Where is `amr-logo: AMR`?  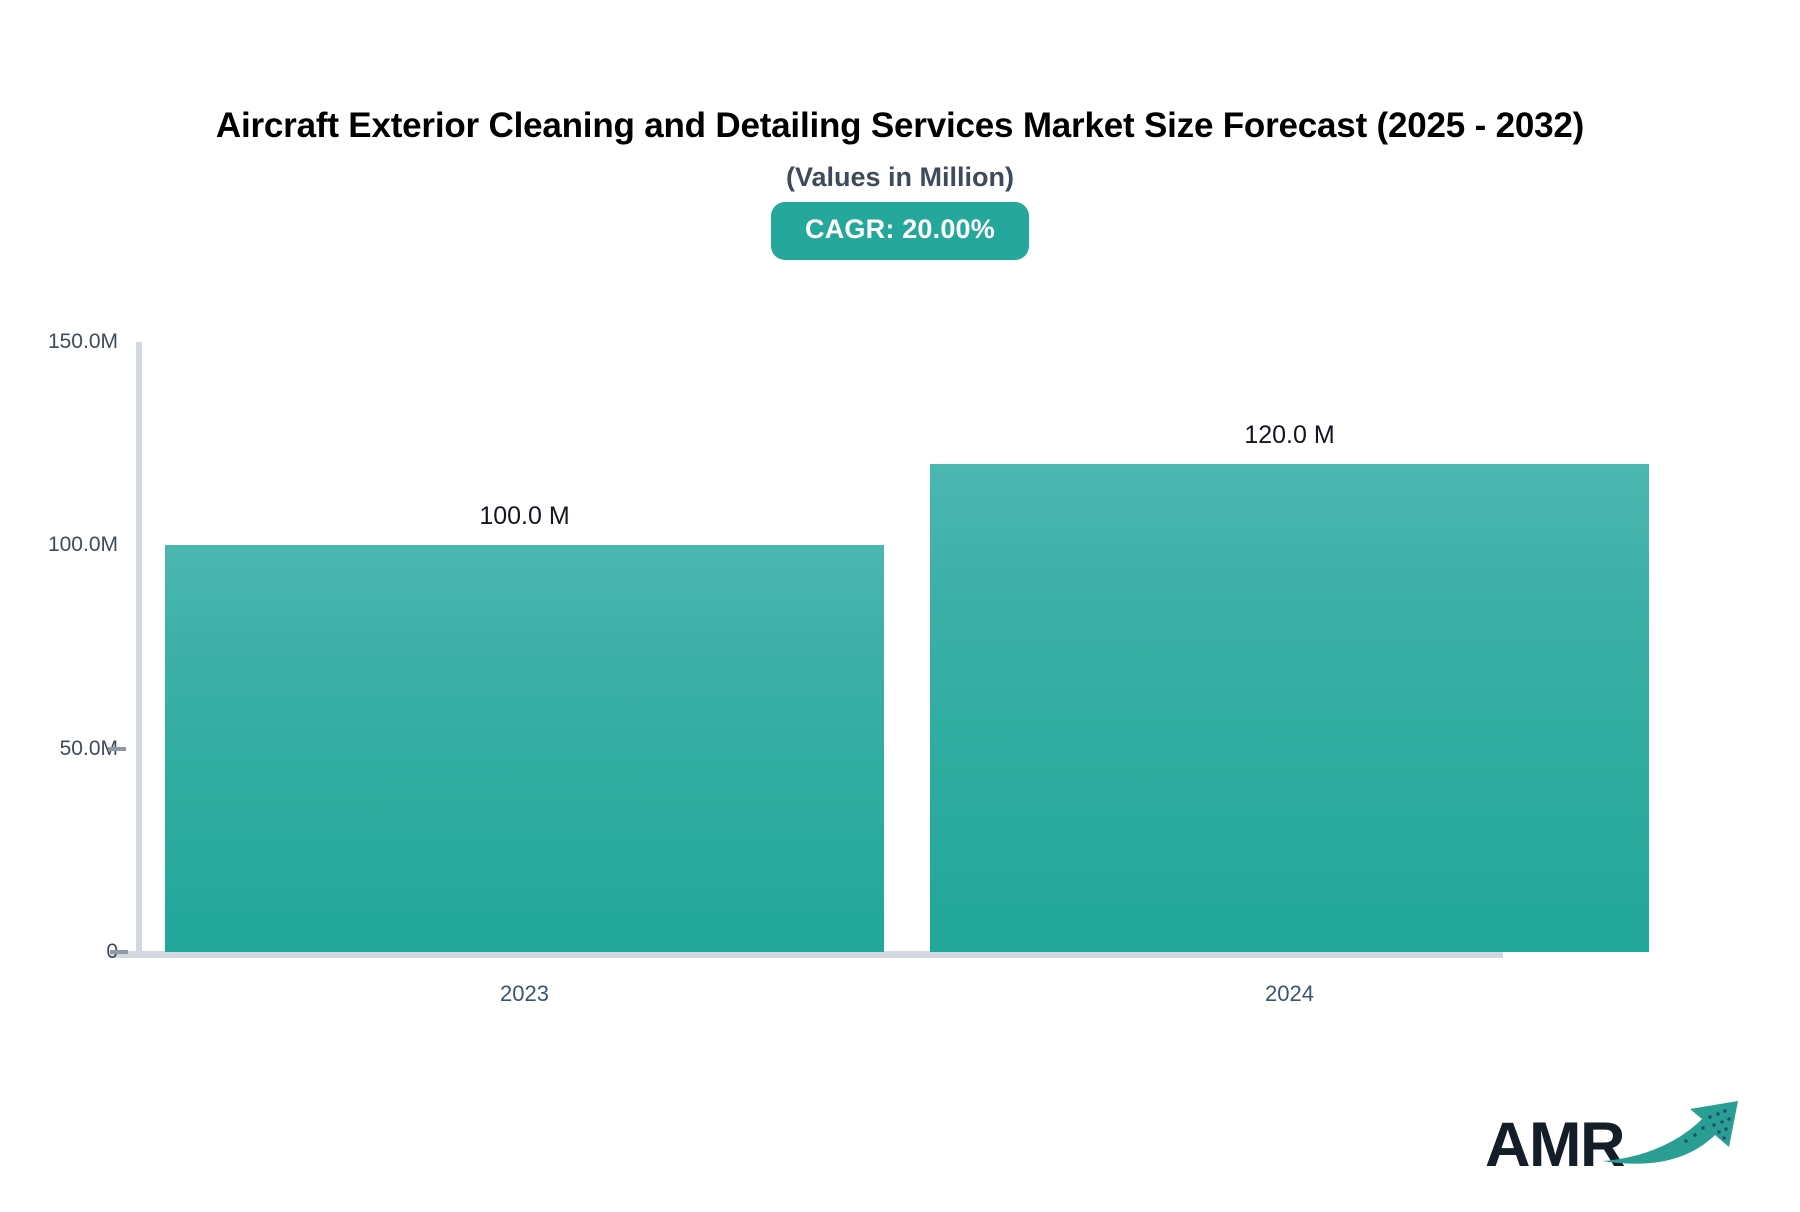
amr-logo: AMR is located at coordinates (1616, 1130).